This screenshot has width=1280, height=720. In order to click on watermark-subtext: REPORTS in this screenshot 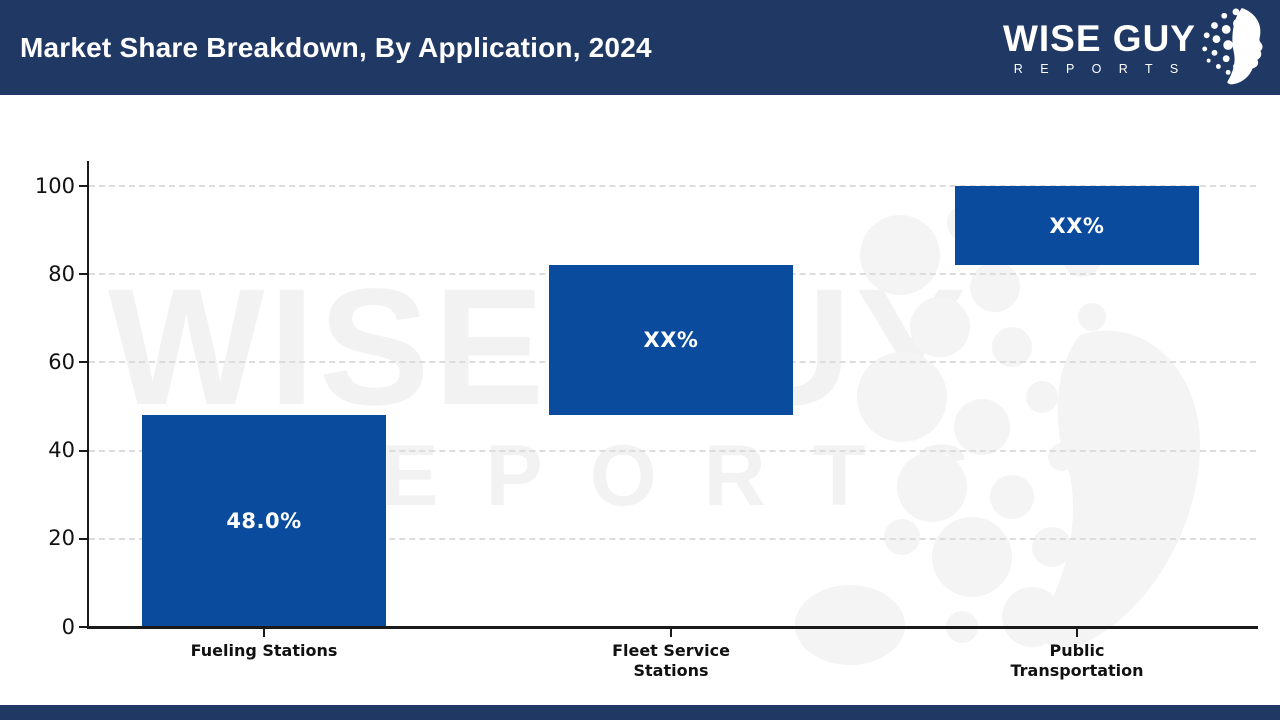, I will do `click(644, 476)`.